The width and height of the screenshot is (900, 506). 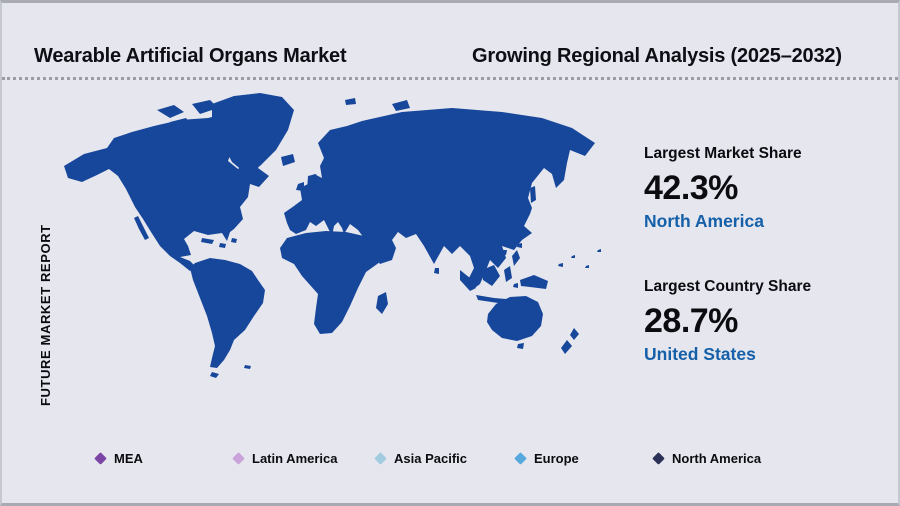 What do you see at coordinates (704, 221) in the screenshot?
I see `stat-region: North America` at bounding box center [704, 221].